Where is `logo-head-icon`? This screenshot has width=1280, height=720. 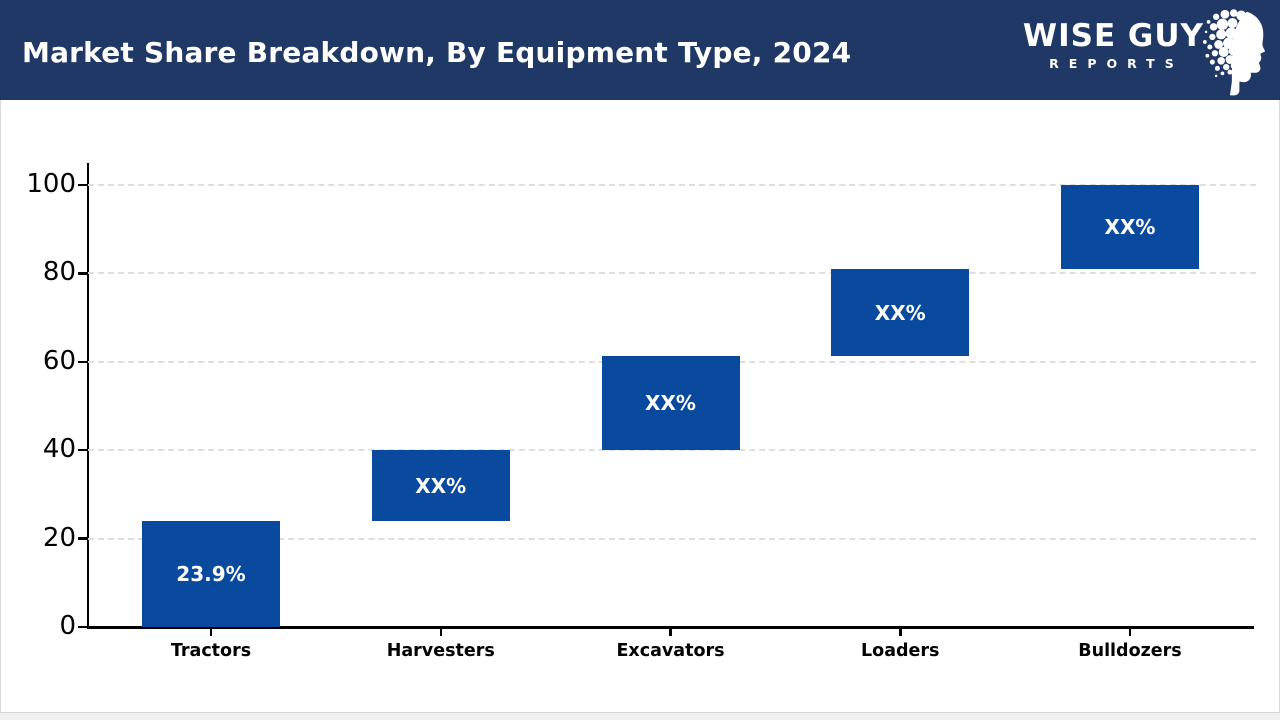 logo-head-icon is located at coordinates (1234, 52).